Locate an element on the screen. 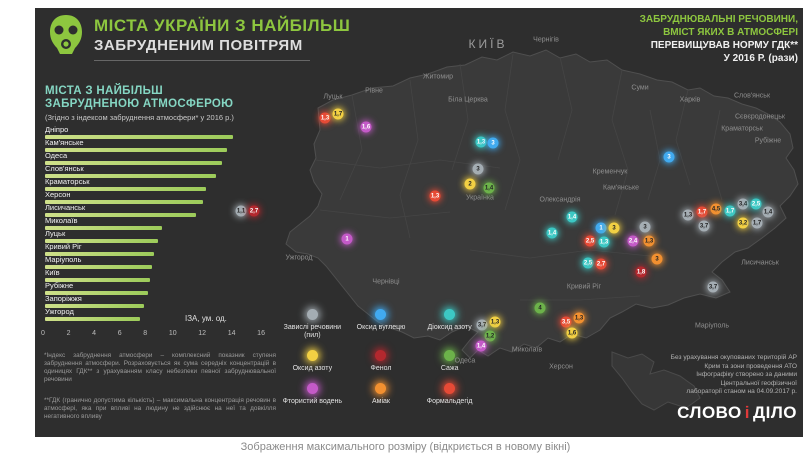  bar-row: Луцьк is located at coordinates (161, 236).